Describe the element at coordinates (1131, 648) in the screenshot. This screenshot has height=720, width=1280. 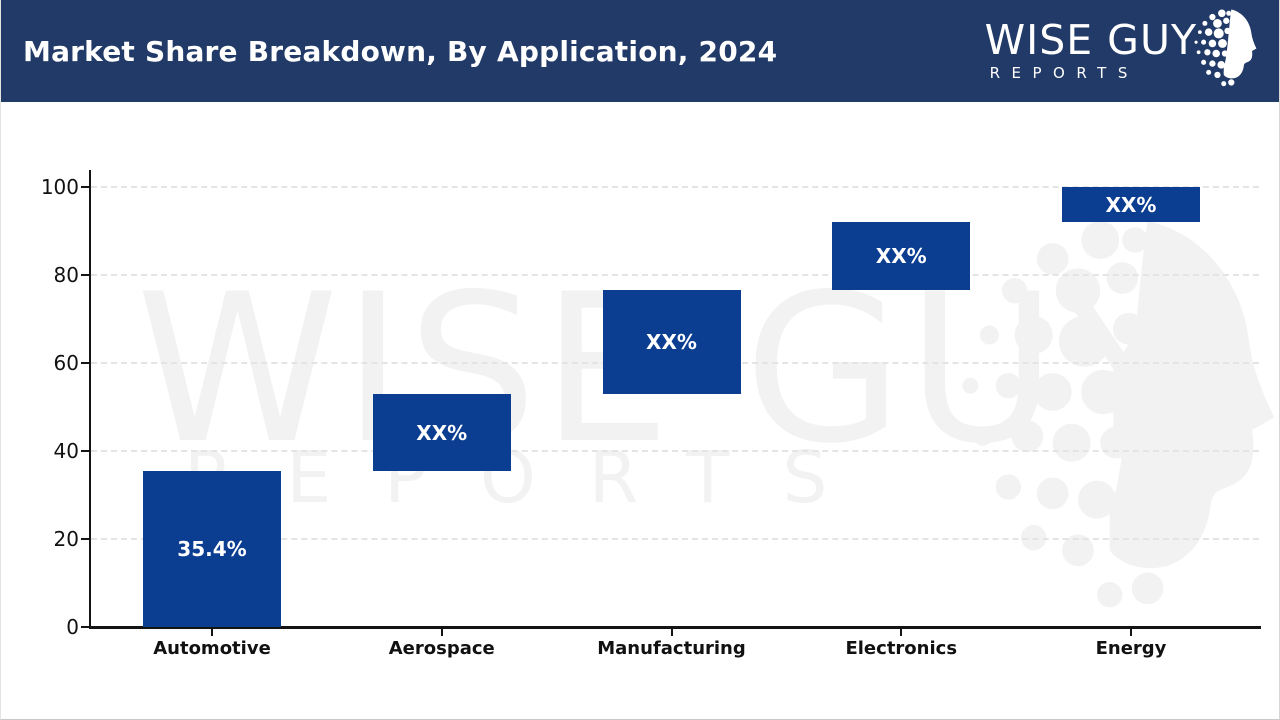
I see `x-axis-label: Energy` at that location.